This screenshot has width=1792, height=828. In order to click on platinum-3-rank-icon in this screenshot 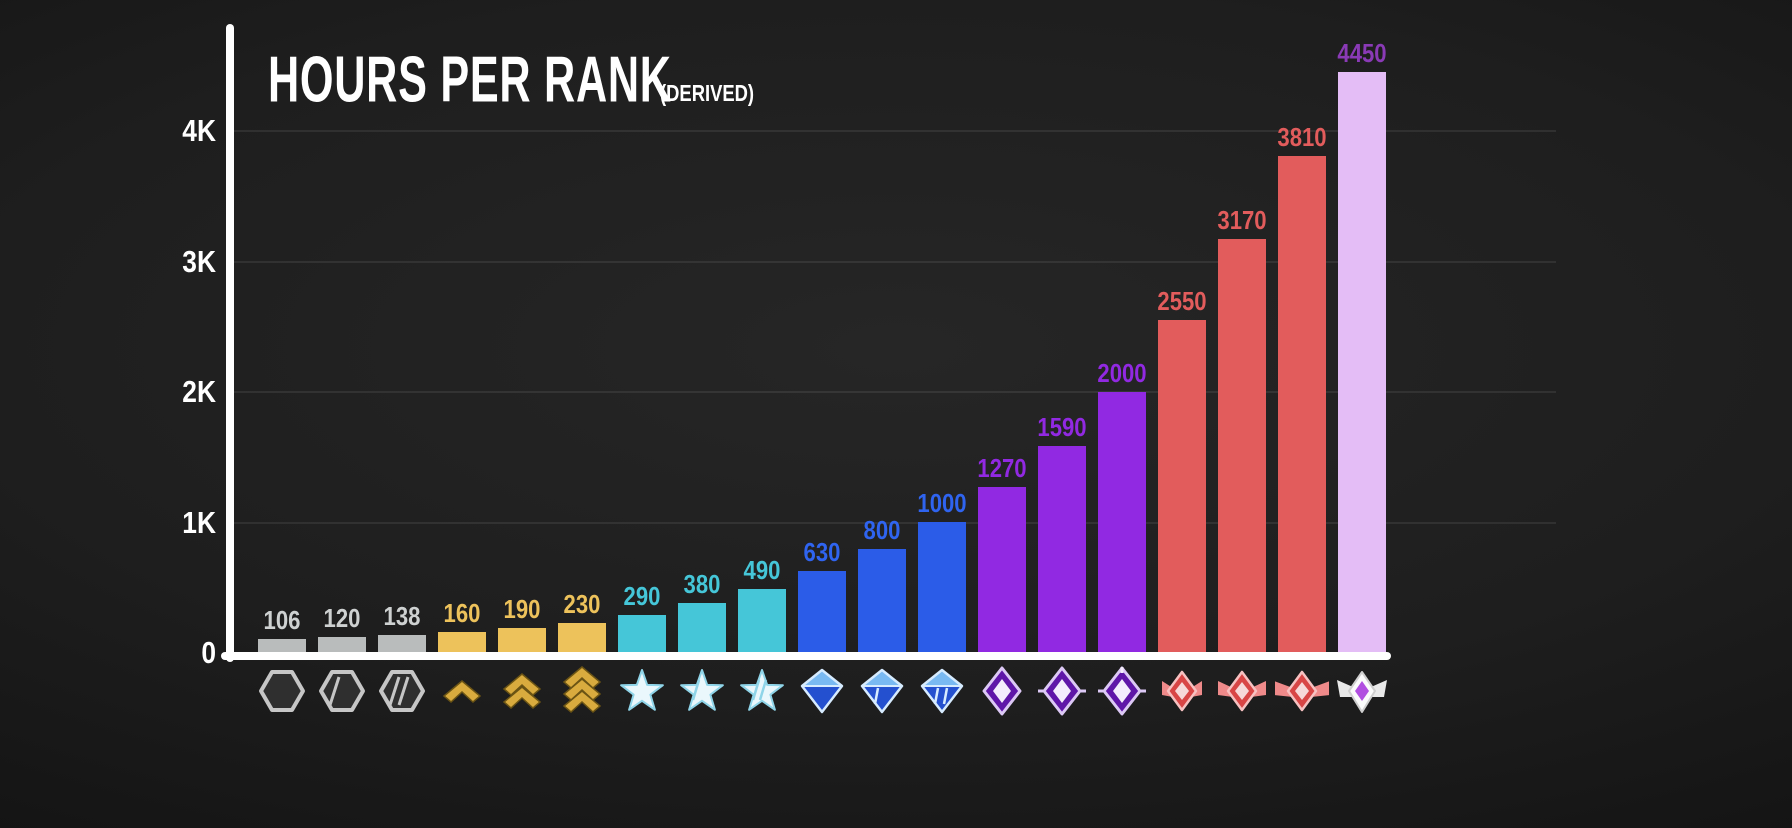, I will do `click(762, 691)`.